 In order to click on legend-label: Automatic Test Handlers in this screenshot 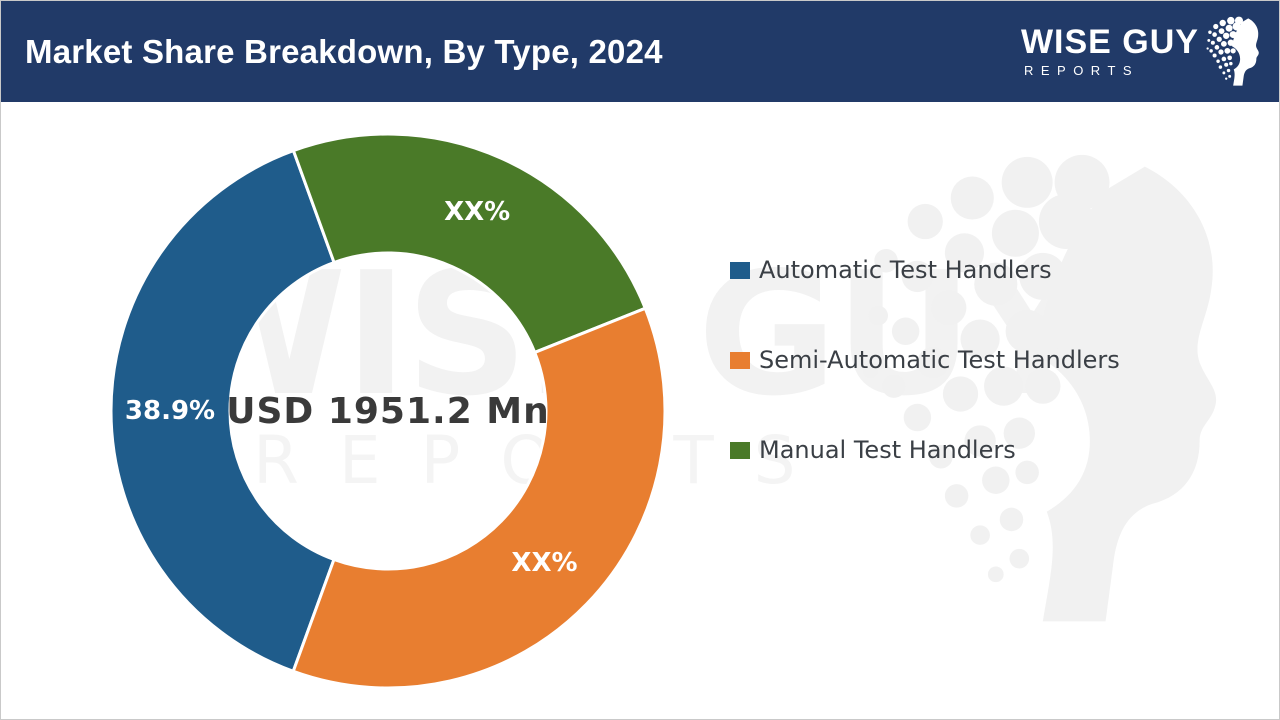, I will do `click(905, 270)`.